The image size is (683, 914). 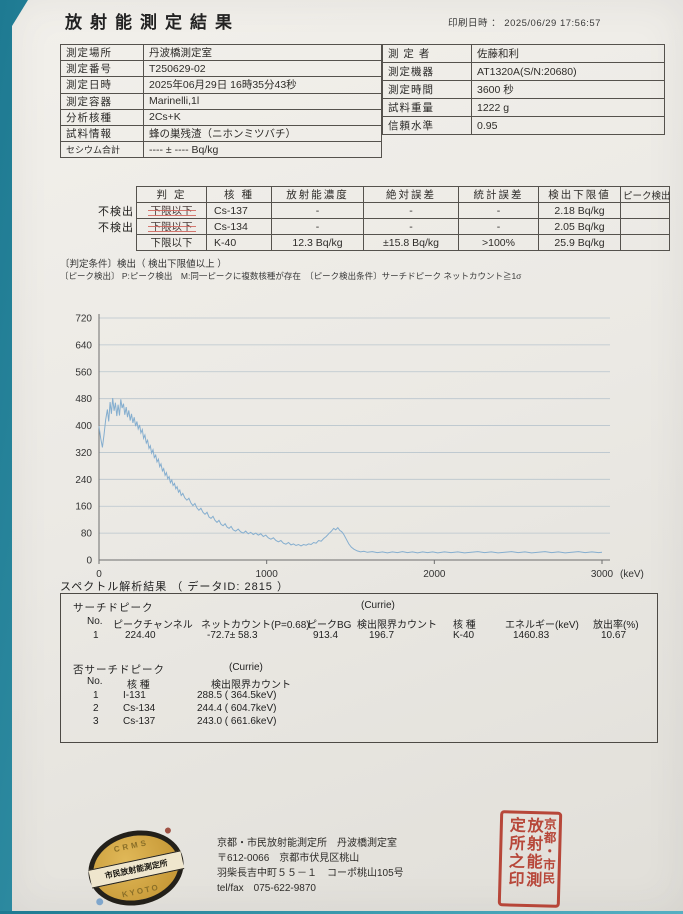 I want to click on col-header: ピーク検出, so click(x=645, y=194).